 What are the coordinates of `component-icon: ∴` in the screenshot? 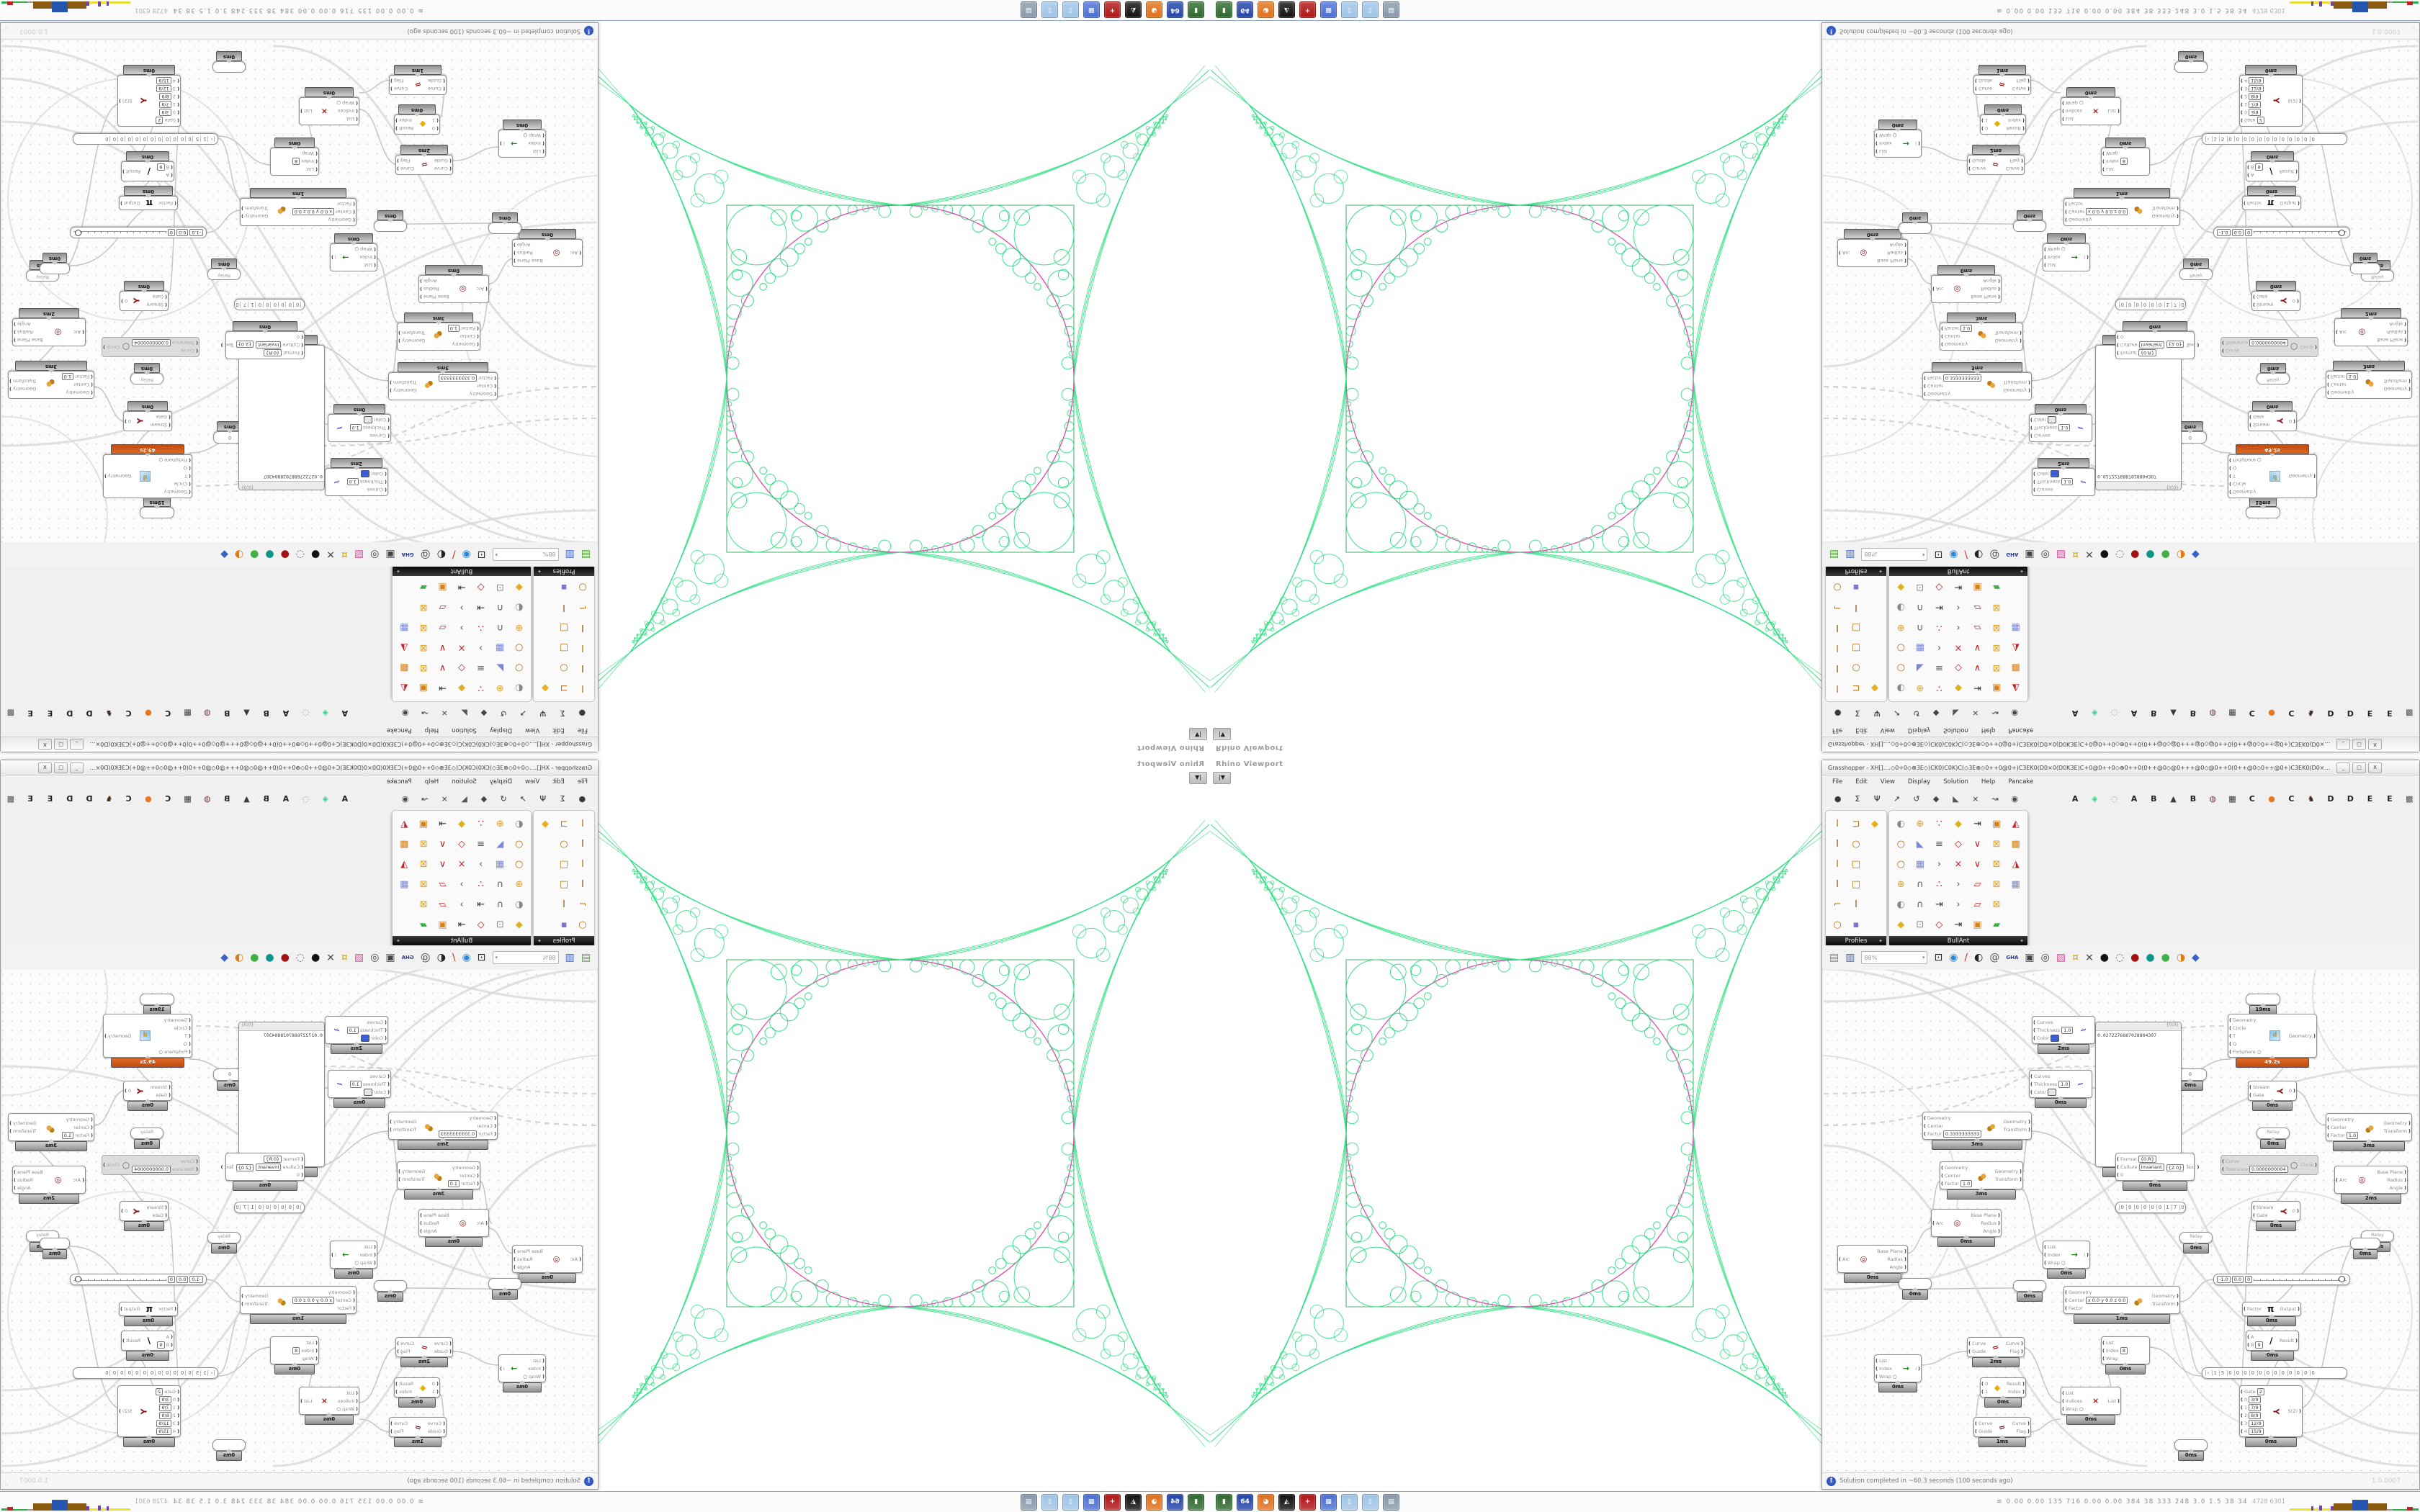 It's located at (1939, 884).